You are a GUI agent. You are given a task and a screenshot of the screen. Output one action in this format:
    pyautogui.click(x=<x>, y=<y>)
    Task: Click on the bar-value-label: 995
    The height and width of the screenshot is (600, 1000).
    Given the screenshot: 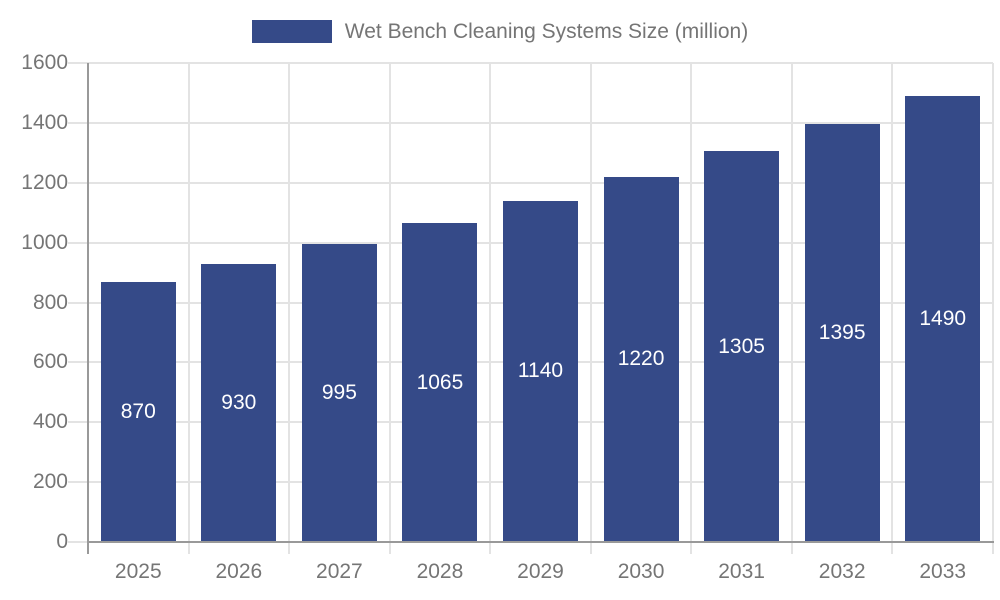 What is the action you would take?
    pyautogui.click(x=339, y=393)
    